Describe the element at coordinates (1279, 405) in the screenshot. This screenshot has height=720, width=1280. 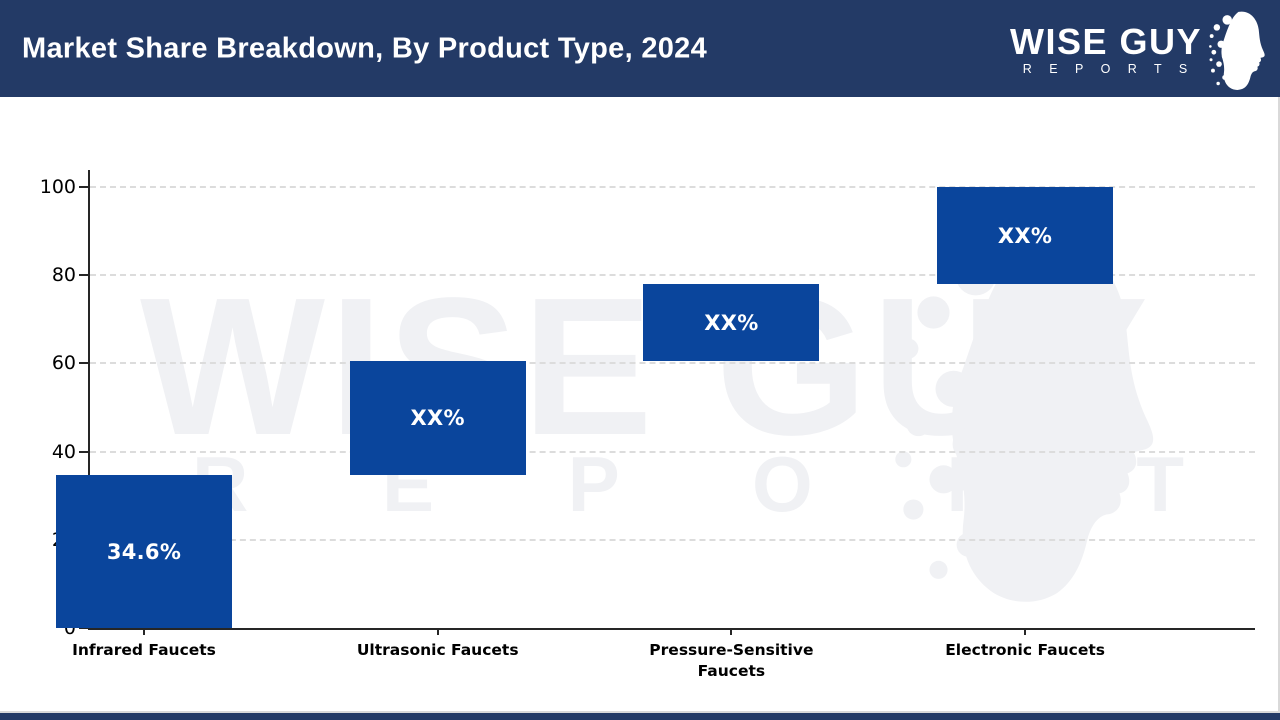
I see `right-edge-line` at that location.